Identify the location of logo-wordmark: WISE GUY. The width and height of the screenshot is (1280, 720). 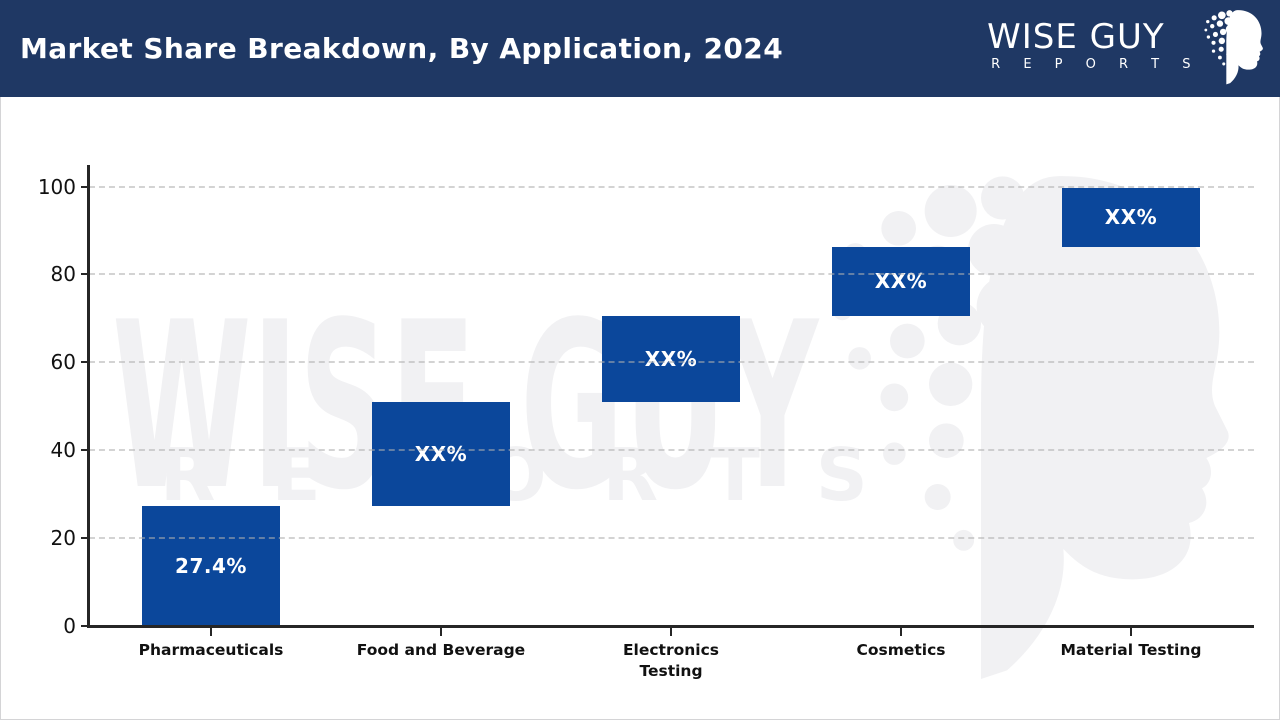
(1076, 37).